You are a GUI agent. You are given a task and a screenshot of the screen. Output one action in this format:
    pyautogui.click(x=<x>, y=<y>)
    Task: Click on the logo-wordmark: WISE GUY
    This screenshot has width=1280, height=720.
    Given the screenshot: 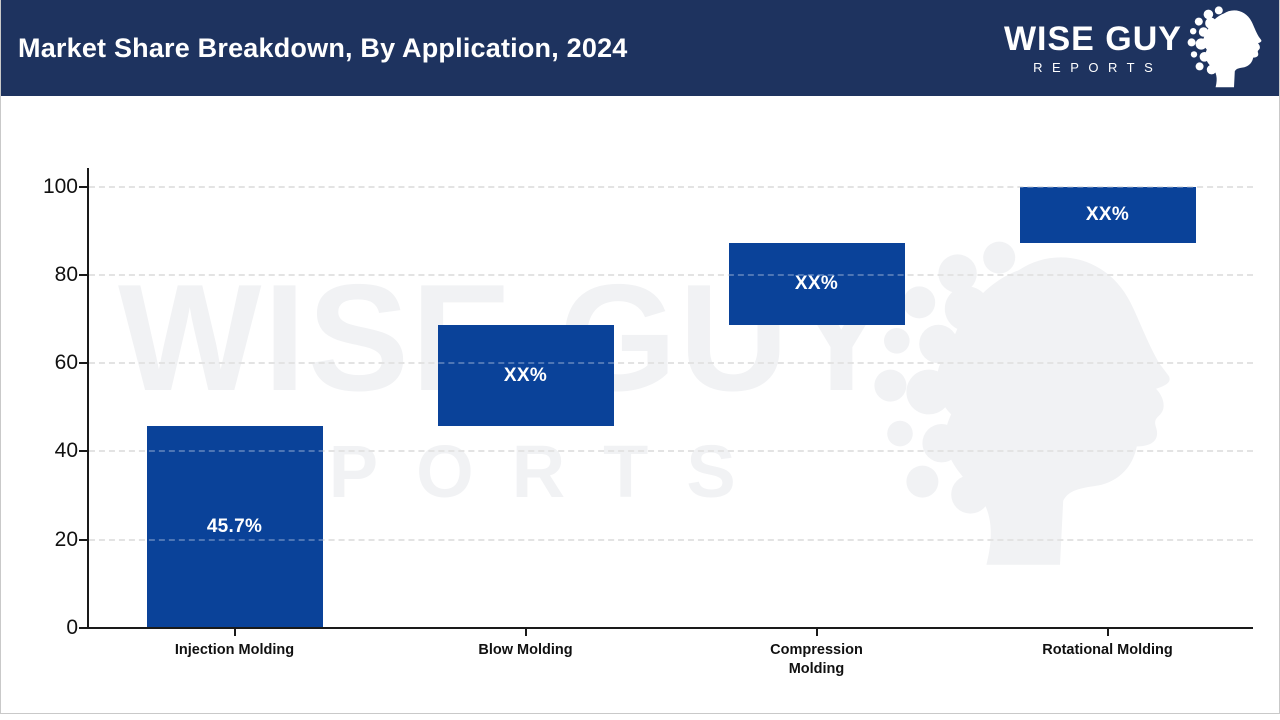 What is the action you would take?
    pyautogui.click(x=1092, y=38)
    